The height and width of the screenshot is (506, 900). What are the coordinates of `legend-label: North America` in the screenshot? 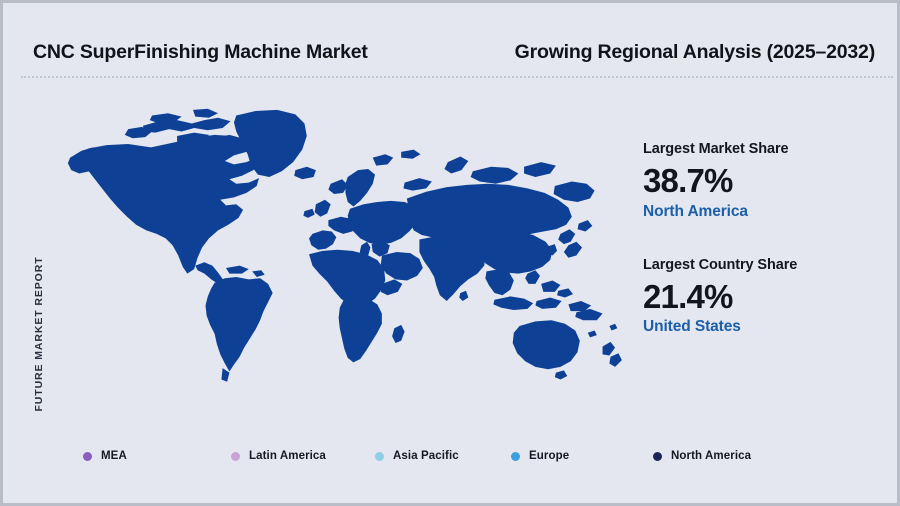 It's located at (711, 456).